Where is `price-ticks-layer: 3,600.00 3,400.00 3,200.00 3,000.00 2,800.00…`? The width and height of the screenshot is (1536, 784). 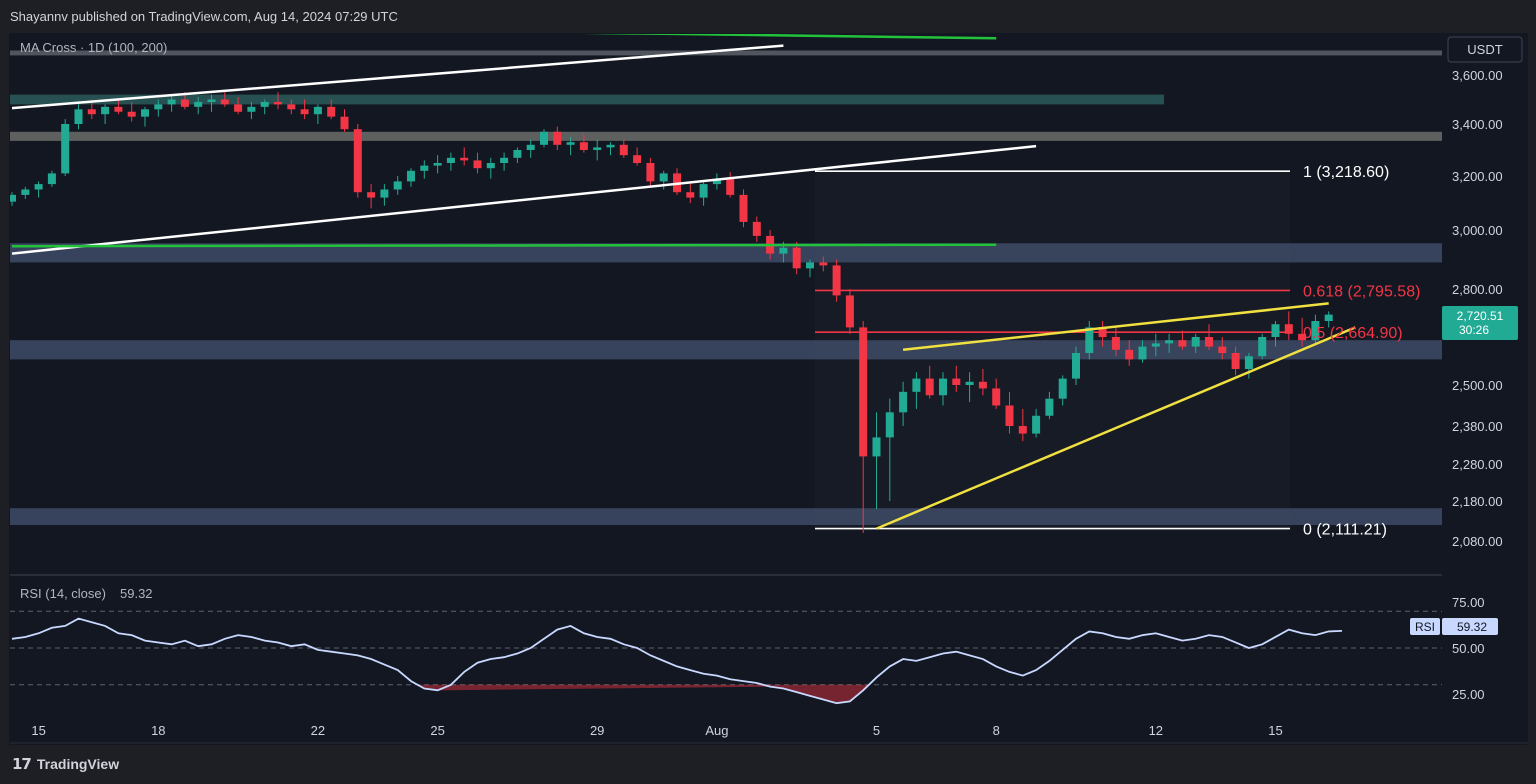 price-ticks-layer: 3,600.00 3,400.00 3,200.00 3,000.00 2,800.00… is located at coordinates (1477, 308).